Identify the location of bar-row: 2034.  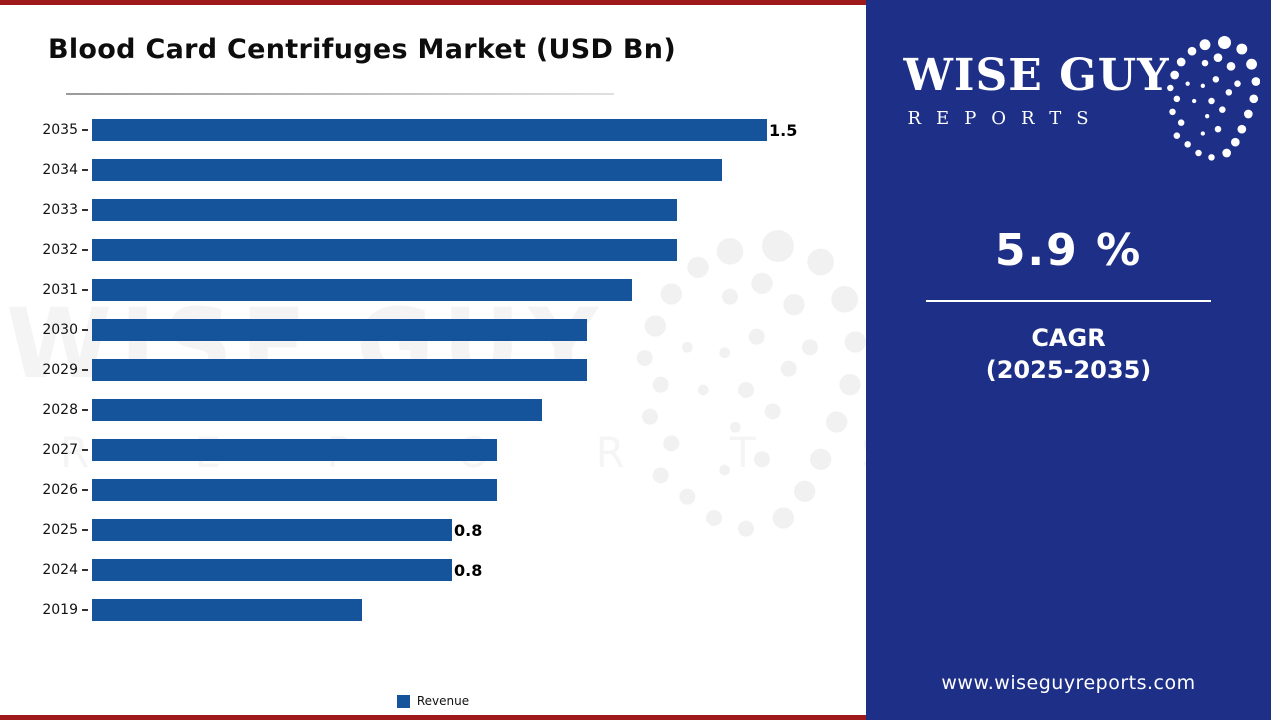
(433, 170).